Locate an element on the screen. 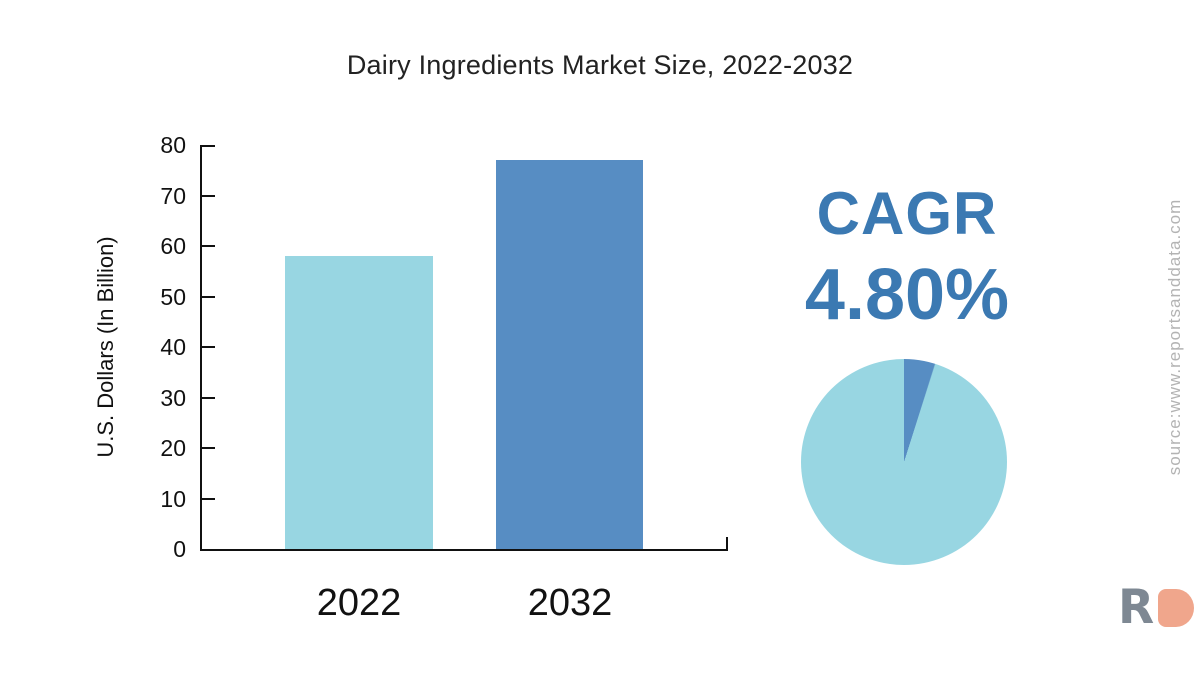 The height and width of the screenshot is (674, 1200). cagr-block: CAGR 4.80% is located at coordinates (907, 257).